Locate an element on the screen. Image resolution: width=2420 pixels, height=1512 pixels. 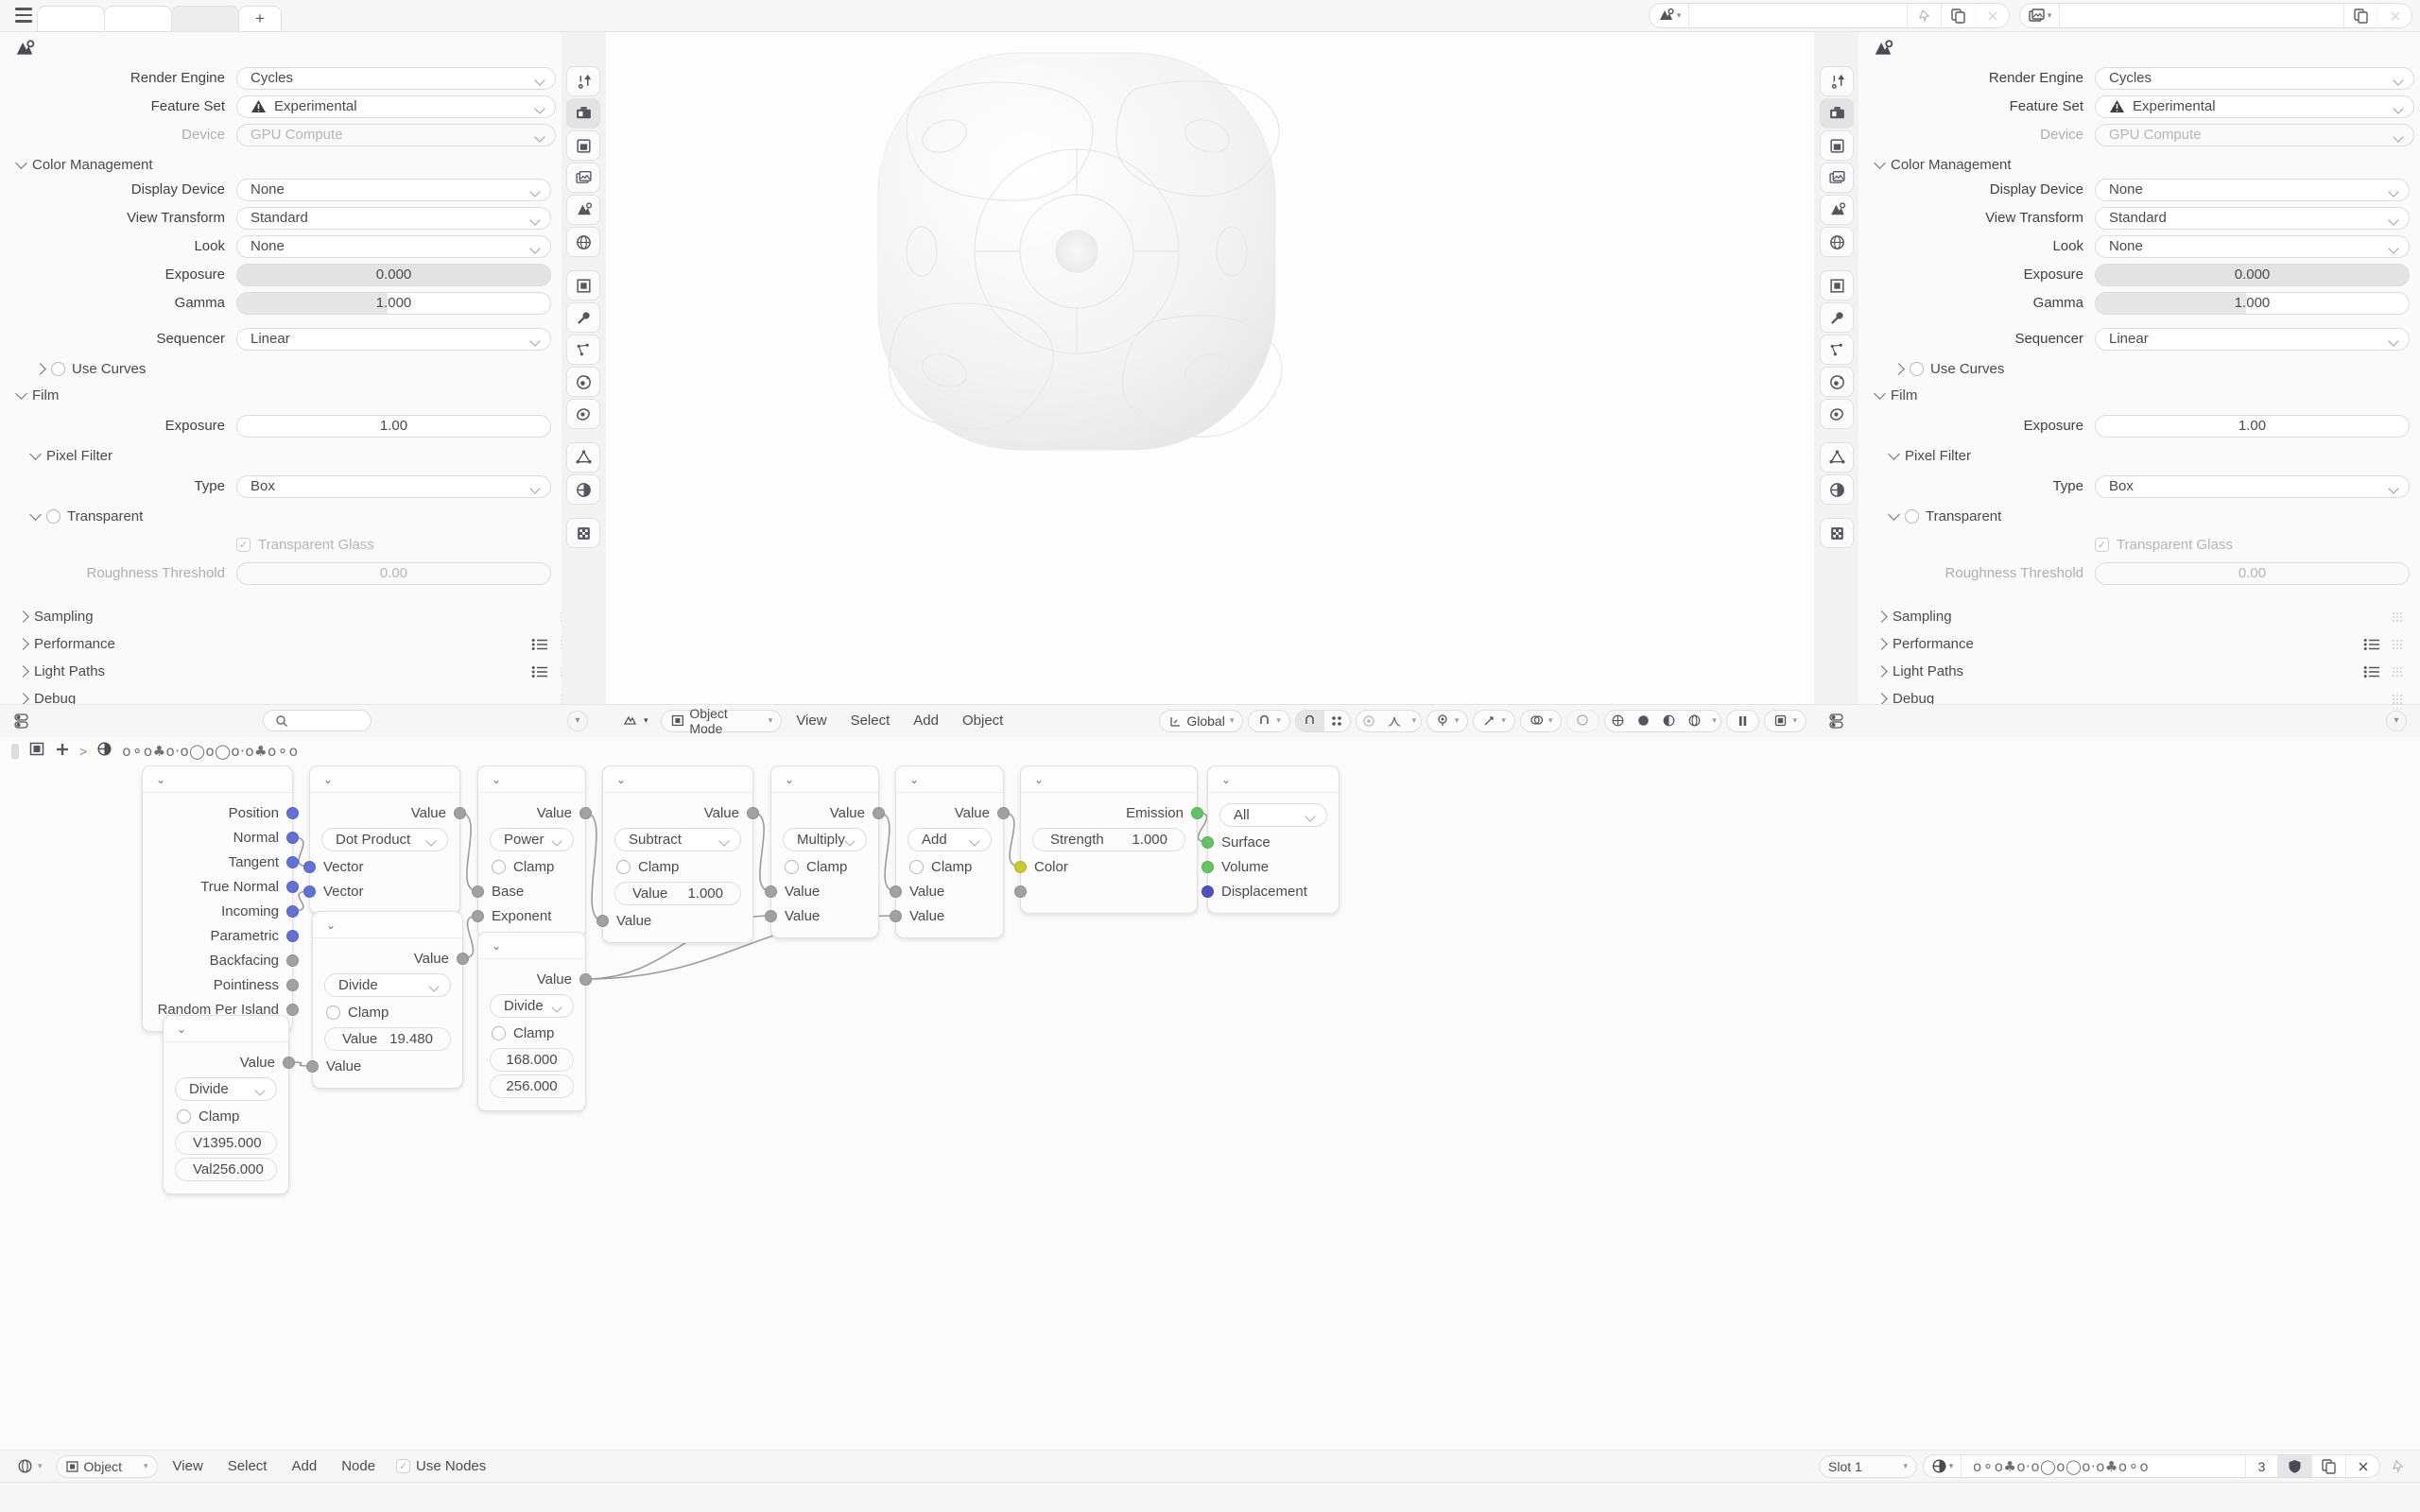
node-value-field: 256.000 is located at coordinates (532, 1086).